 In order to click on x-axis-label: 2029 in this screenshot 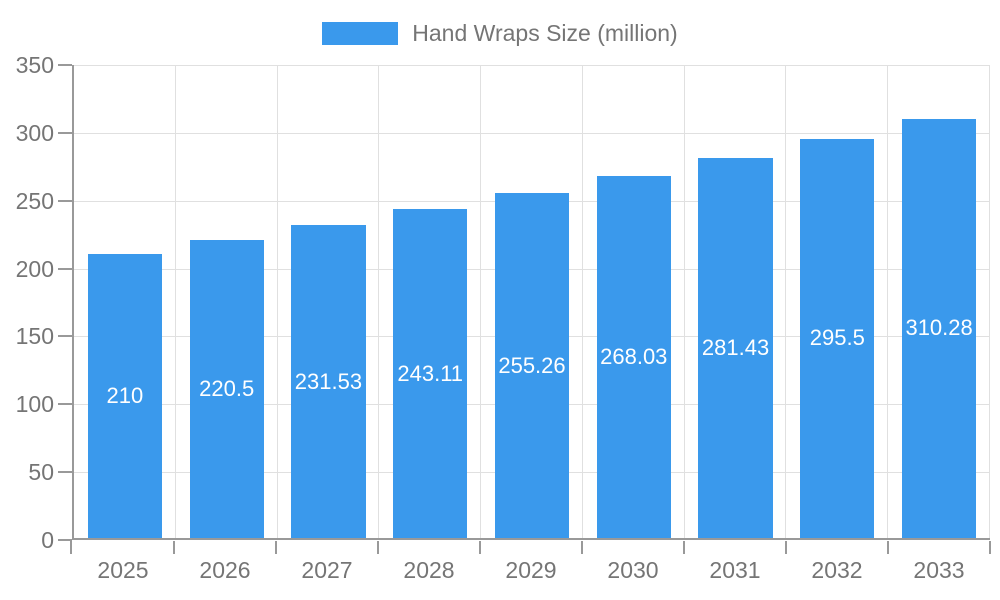, I will do `click(531, 570)`.